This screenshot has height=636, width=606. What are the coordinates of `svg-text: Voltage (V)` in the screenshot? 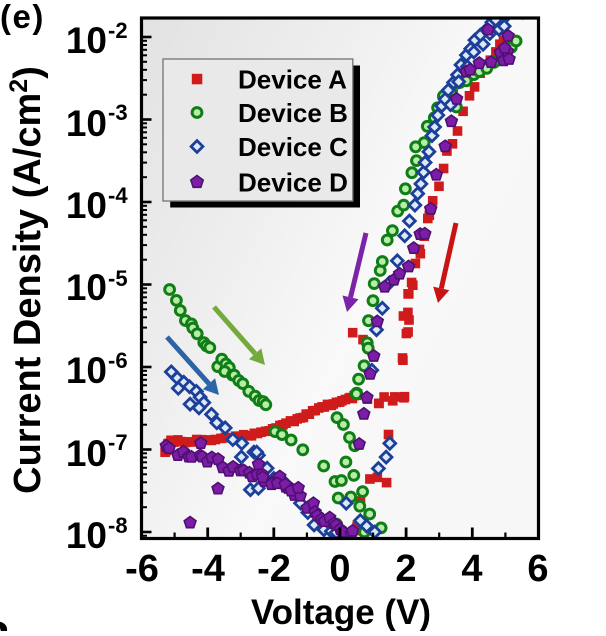 It's located at (341, 612).